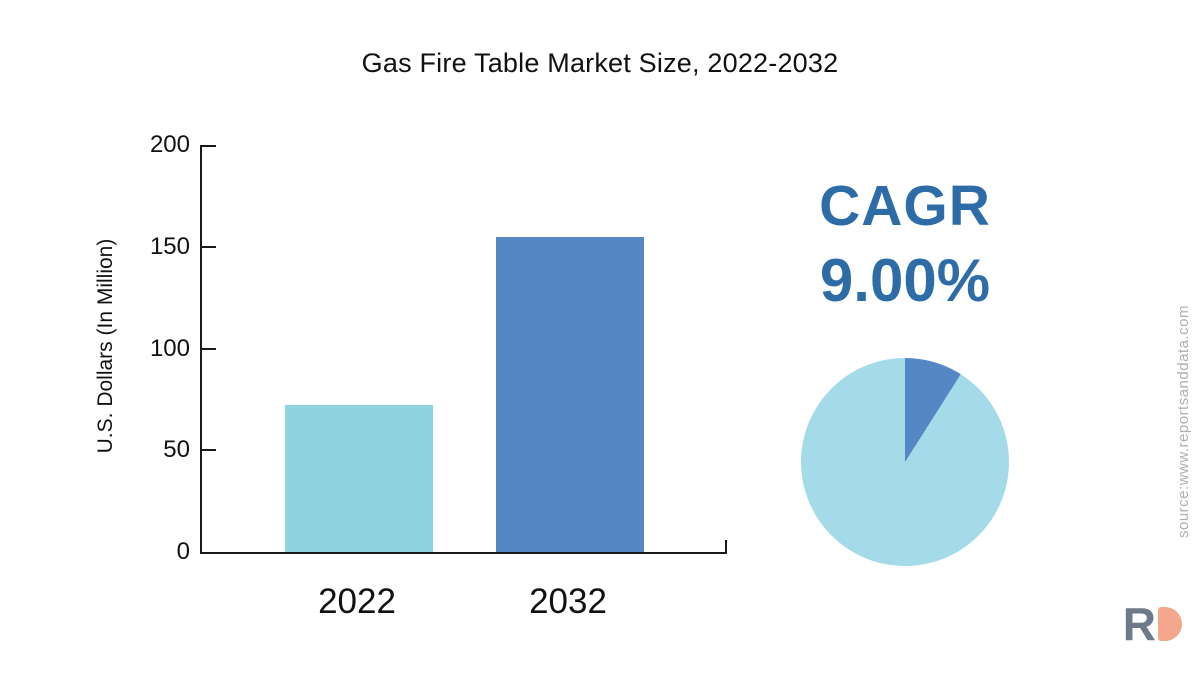  I want to click on logo-d-shape-icon, so click(1170, 624).